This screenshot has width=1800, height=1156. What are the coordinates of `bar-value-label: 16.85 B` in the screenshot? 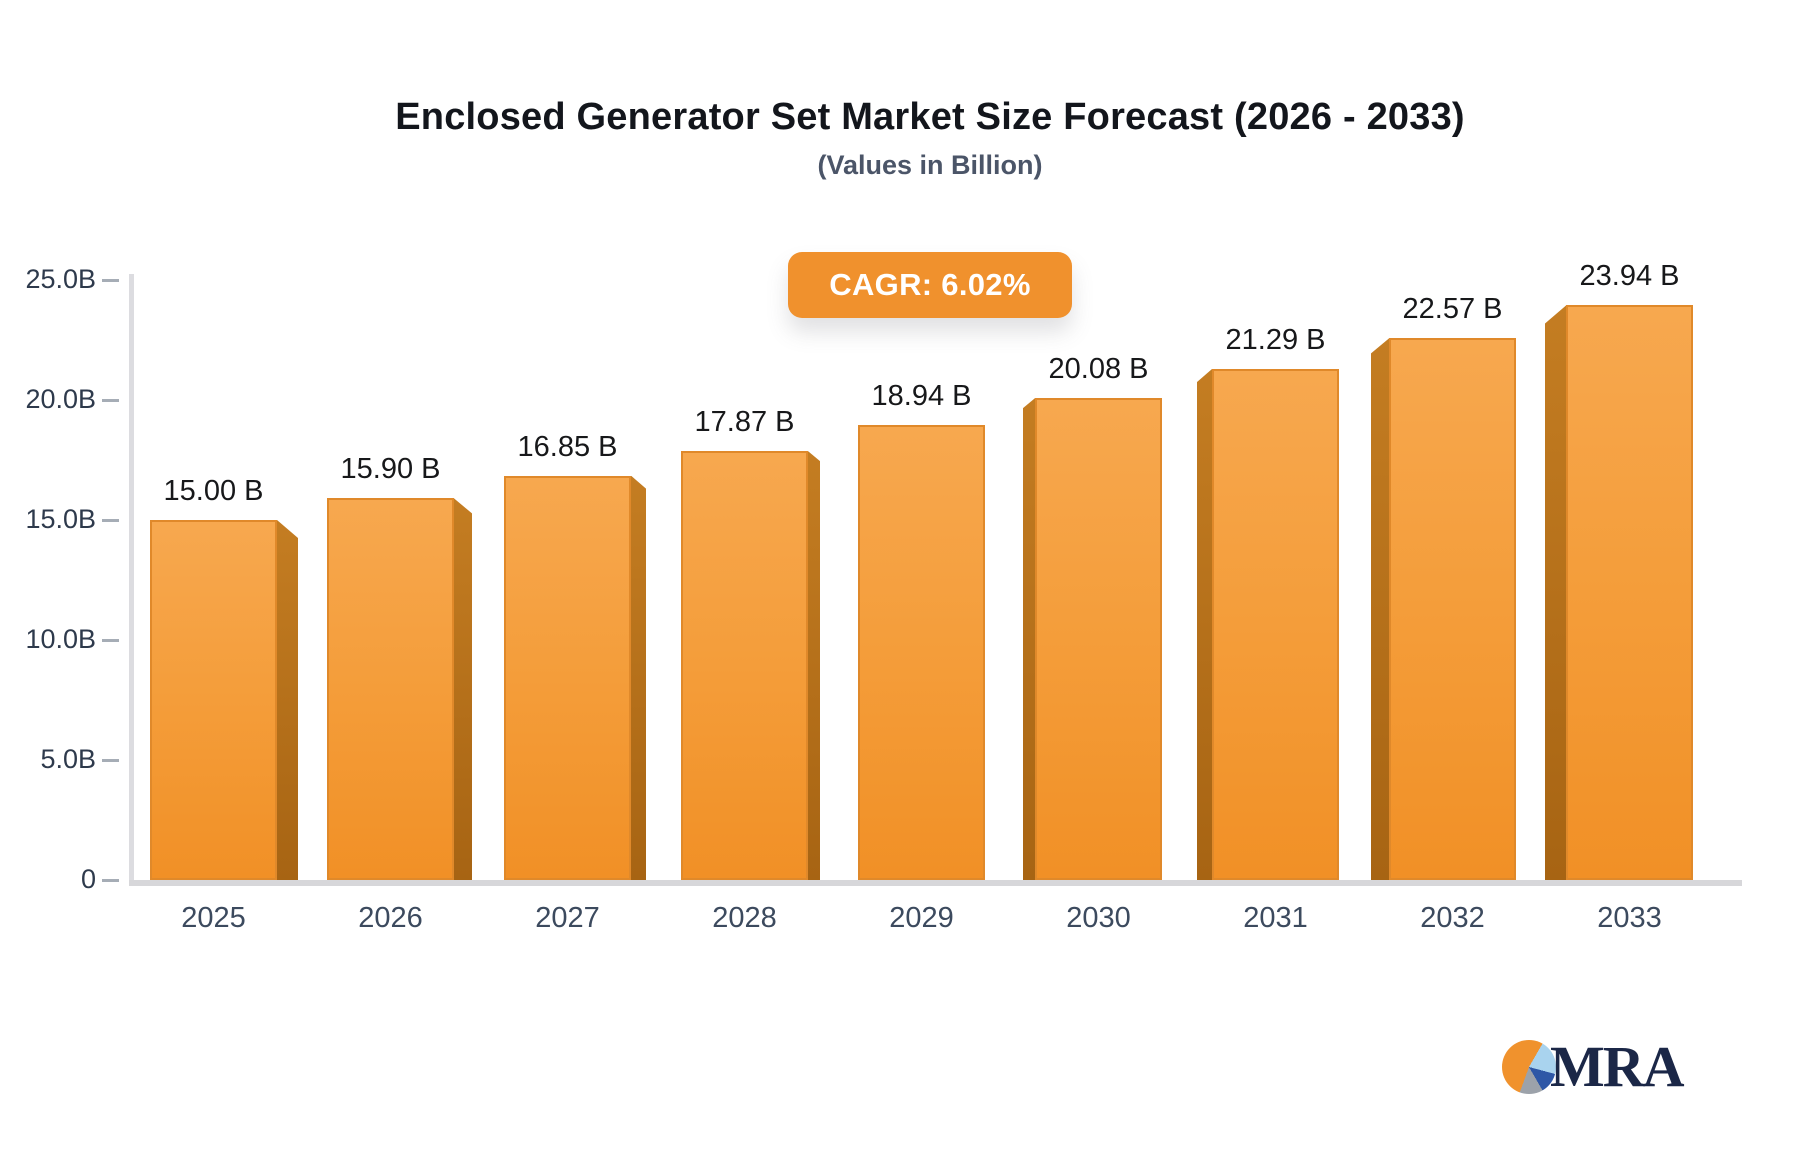 It's located at (567, 446).